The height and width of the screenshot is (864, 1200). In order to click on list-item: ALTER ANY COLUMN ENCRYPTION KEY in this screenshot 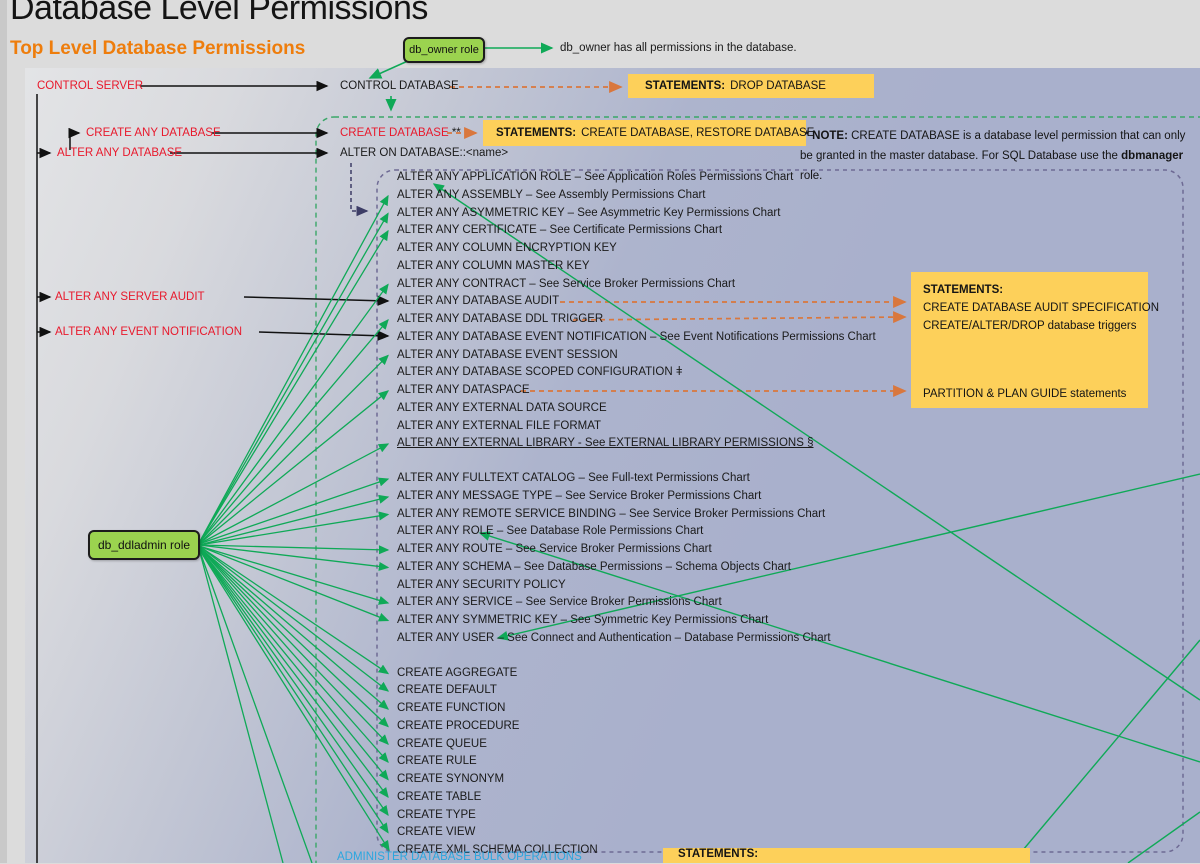, I will do `click(507, 248)`.